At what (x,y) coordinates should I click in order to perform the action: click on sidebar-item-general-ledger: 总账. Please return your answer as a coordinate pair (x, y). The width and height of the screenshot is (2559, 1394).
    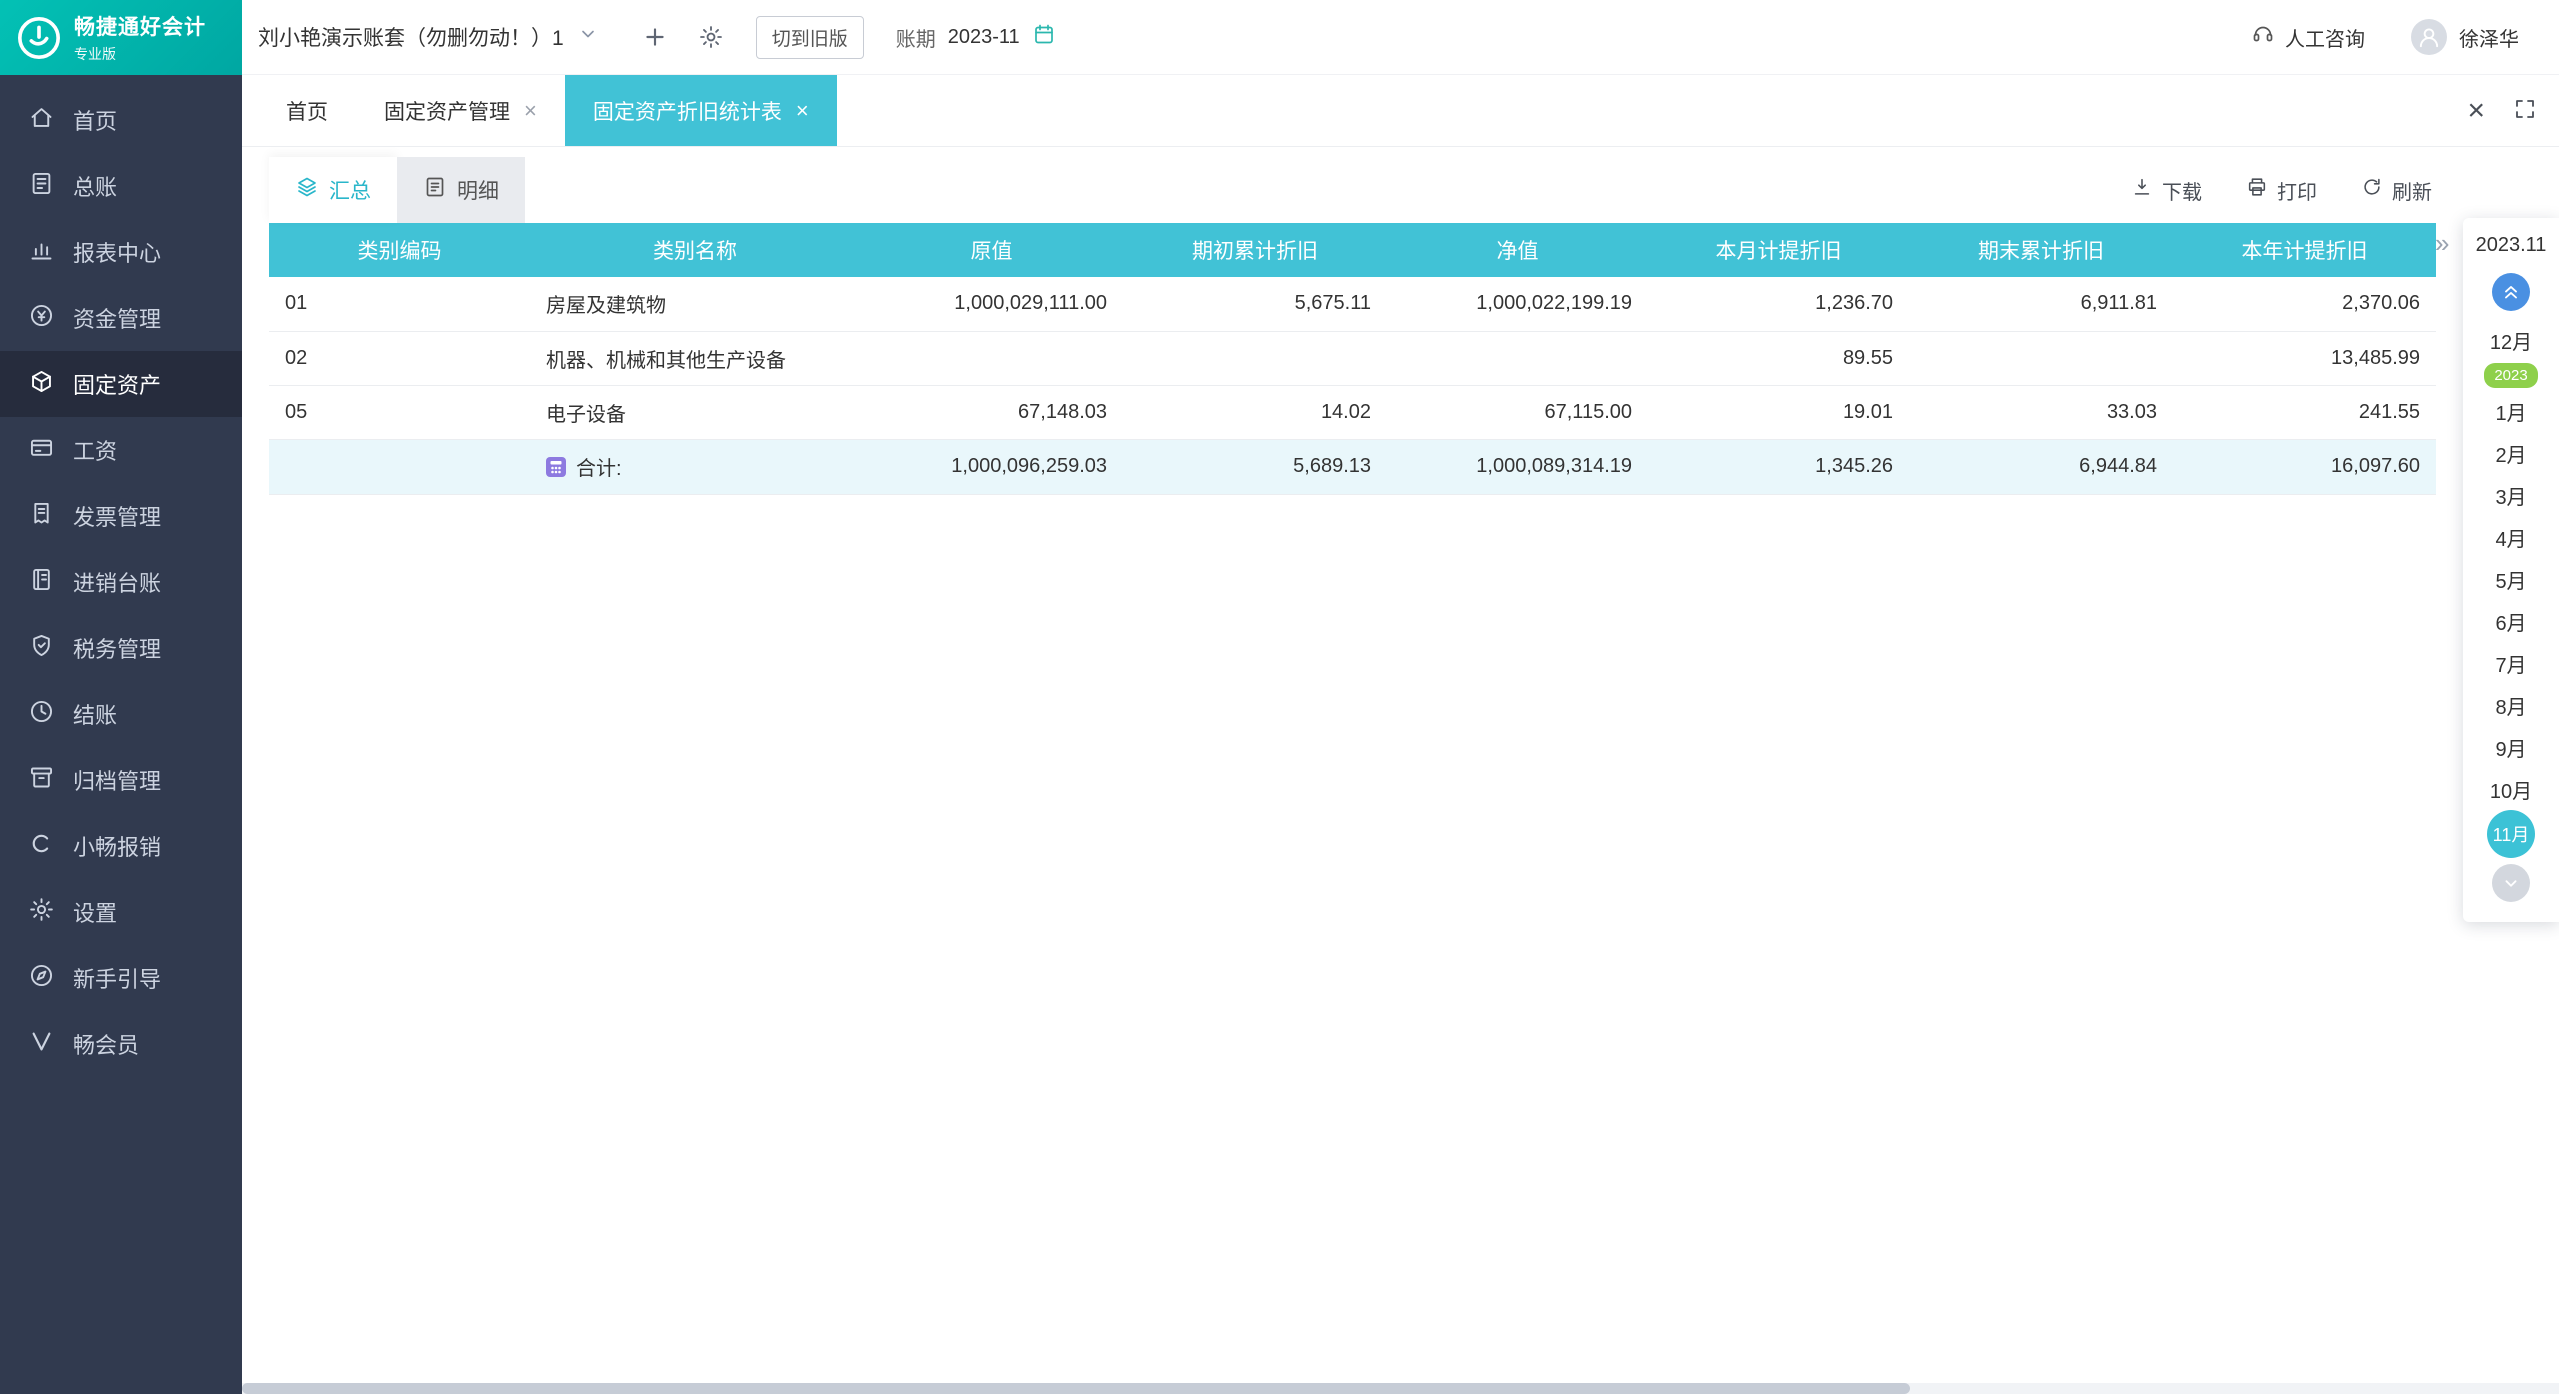
    Looking at the image, I should click on (121, 186).